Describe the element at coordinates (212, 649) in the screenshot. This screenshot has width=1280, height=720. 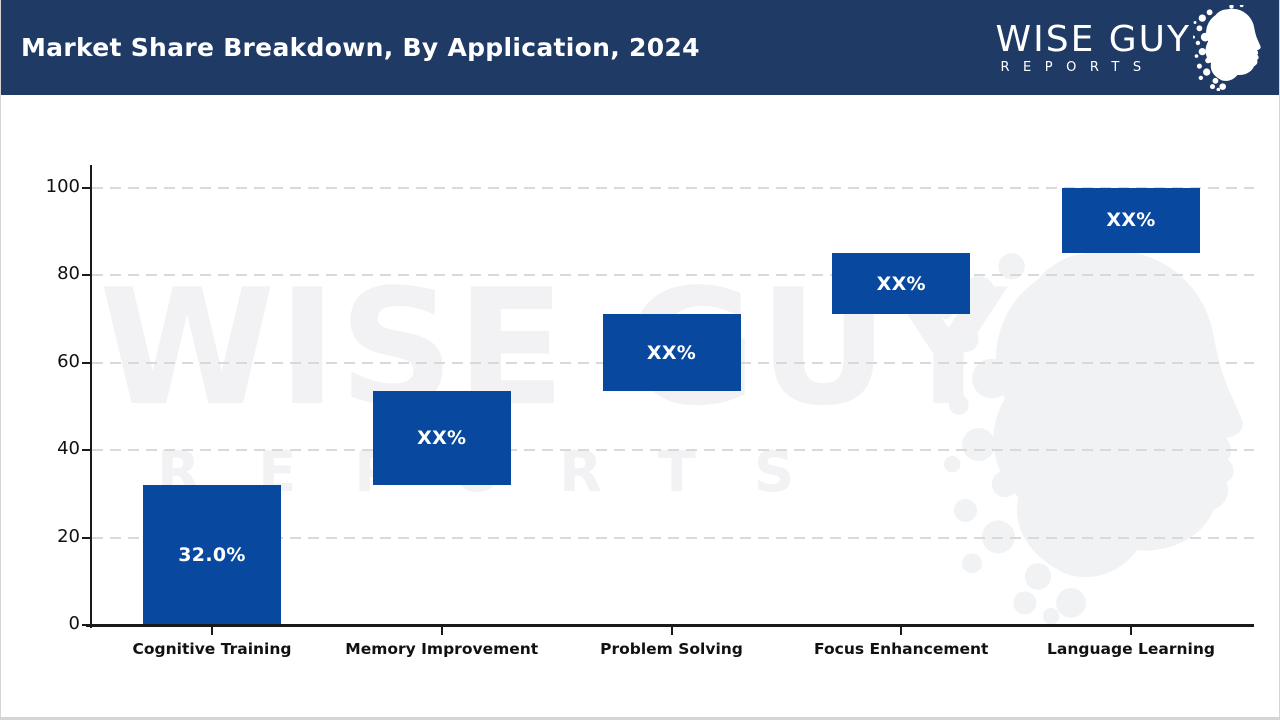
I see `x-category-label: Cognitive Training` at that location.